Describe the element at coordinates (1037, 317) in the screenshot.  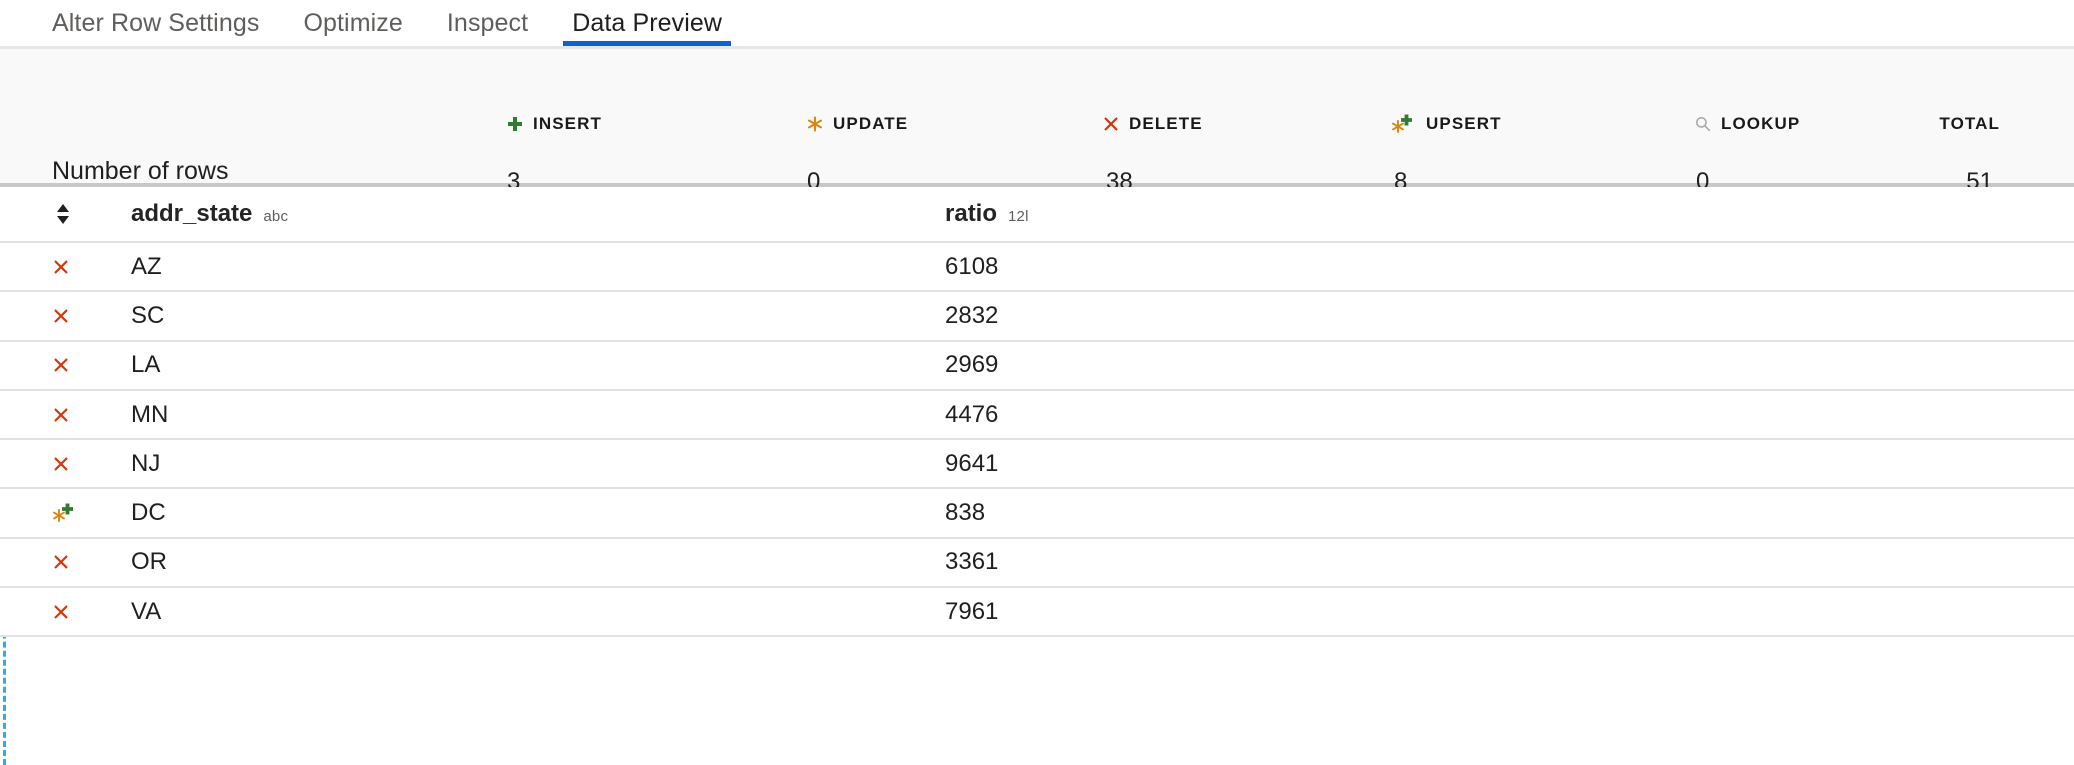
I see `table-row: SC 2832` at that location.